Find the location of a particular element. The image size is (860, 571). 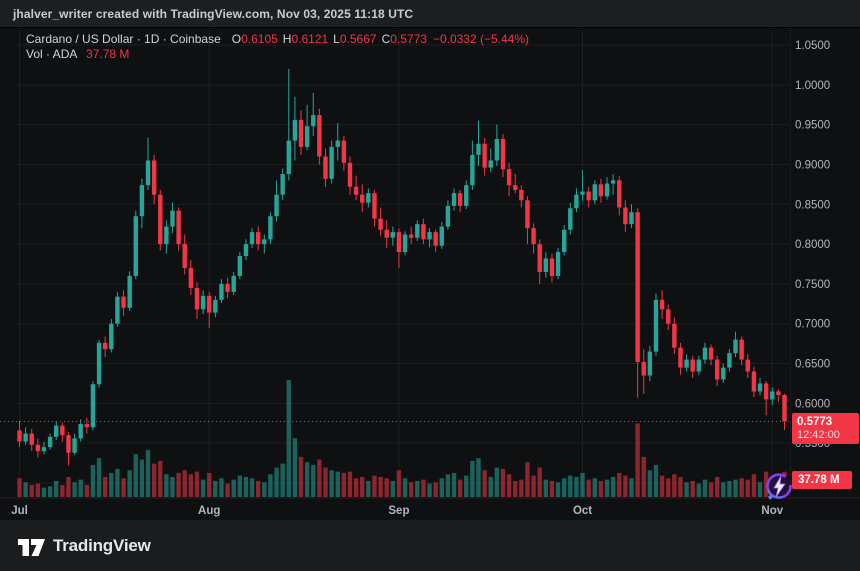

svg-text: Jul is located at coordinates (19, 511).